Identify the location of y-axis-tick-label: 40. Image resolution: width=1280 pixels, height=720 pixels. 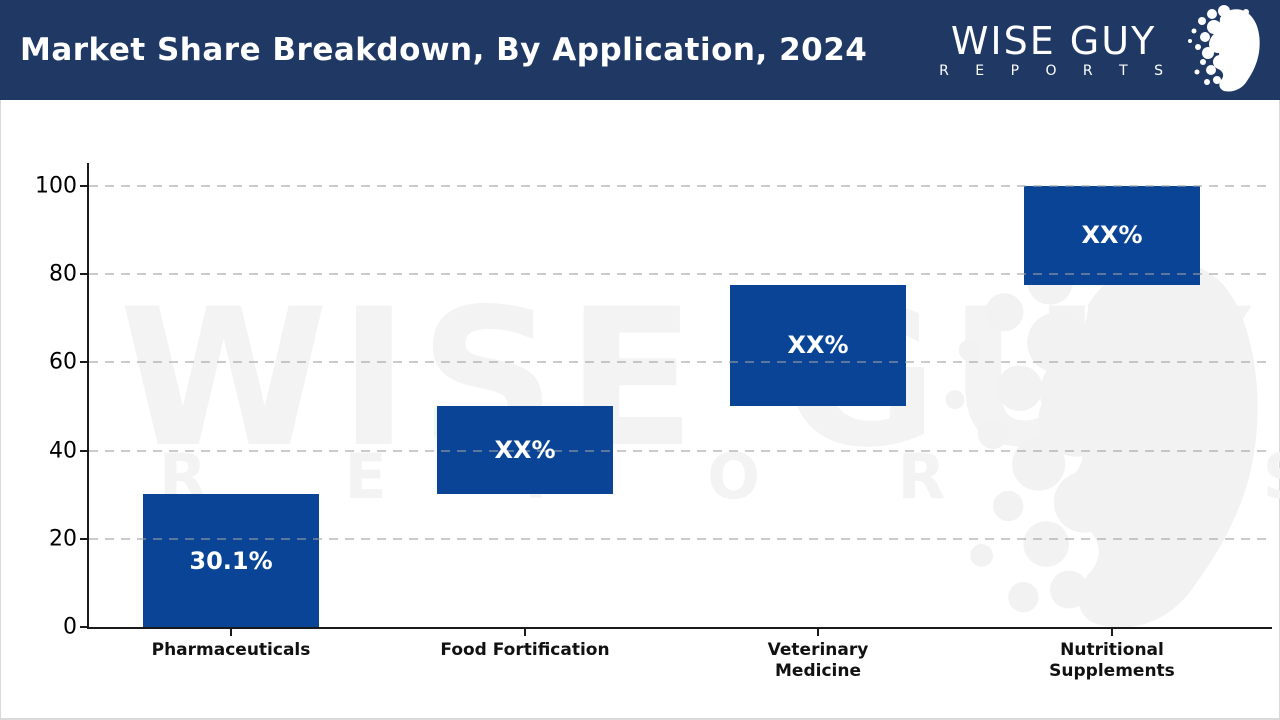
(63, 451).